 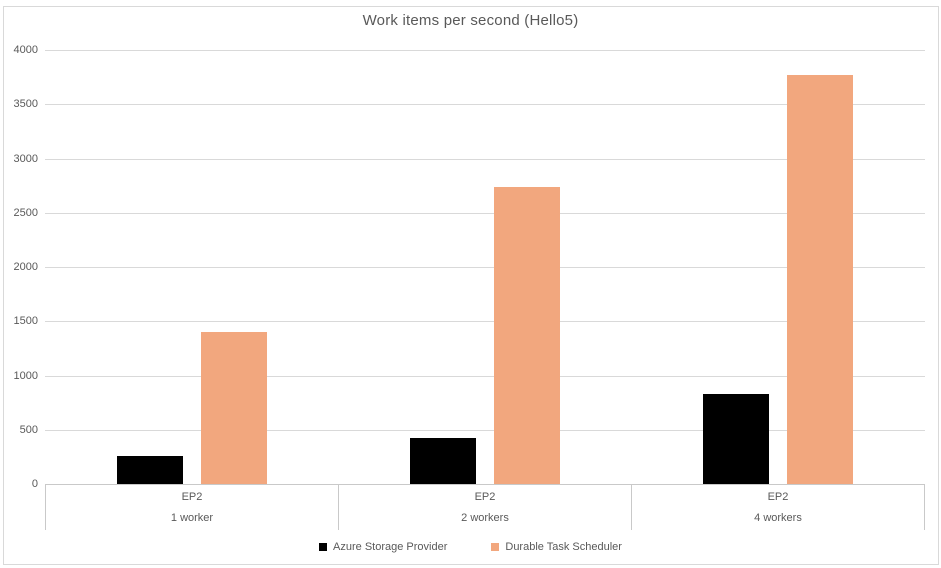 I want to click on y-axis: 0 500 1000 1500 2000 2500 3000 3500 4000, so click(x=19, y=267).